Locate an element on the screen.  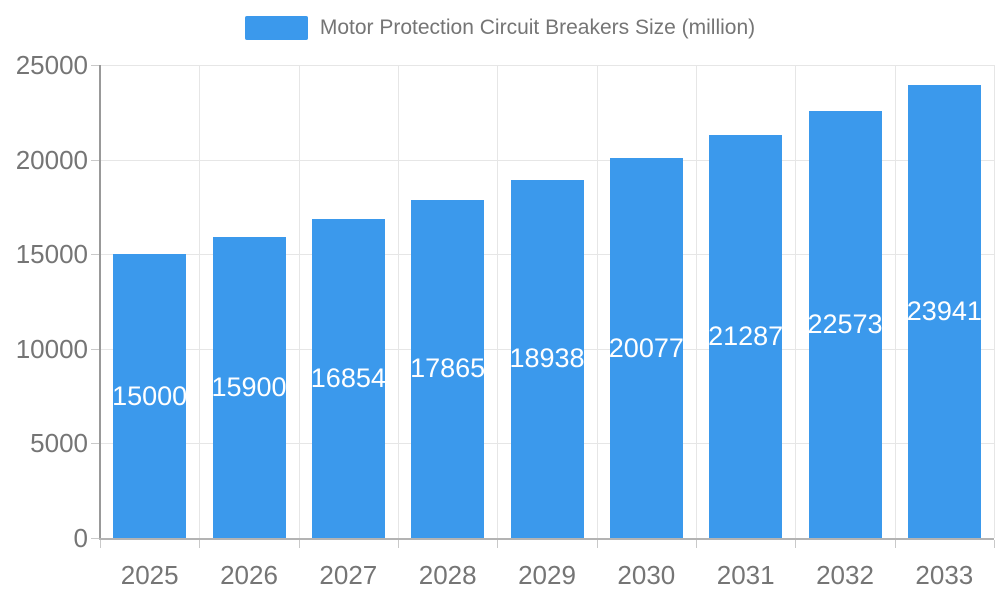
bar-2033: 23941 is located at coordinates (944, 311).